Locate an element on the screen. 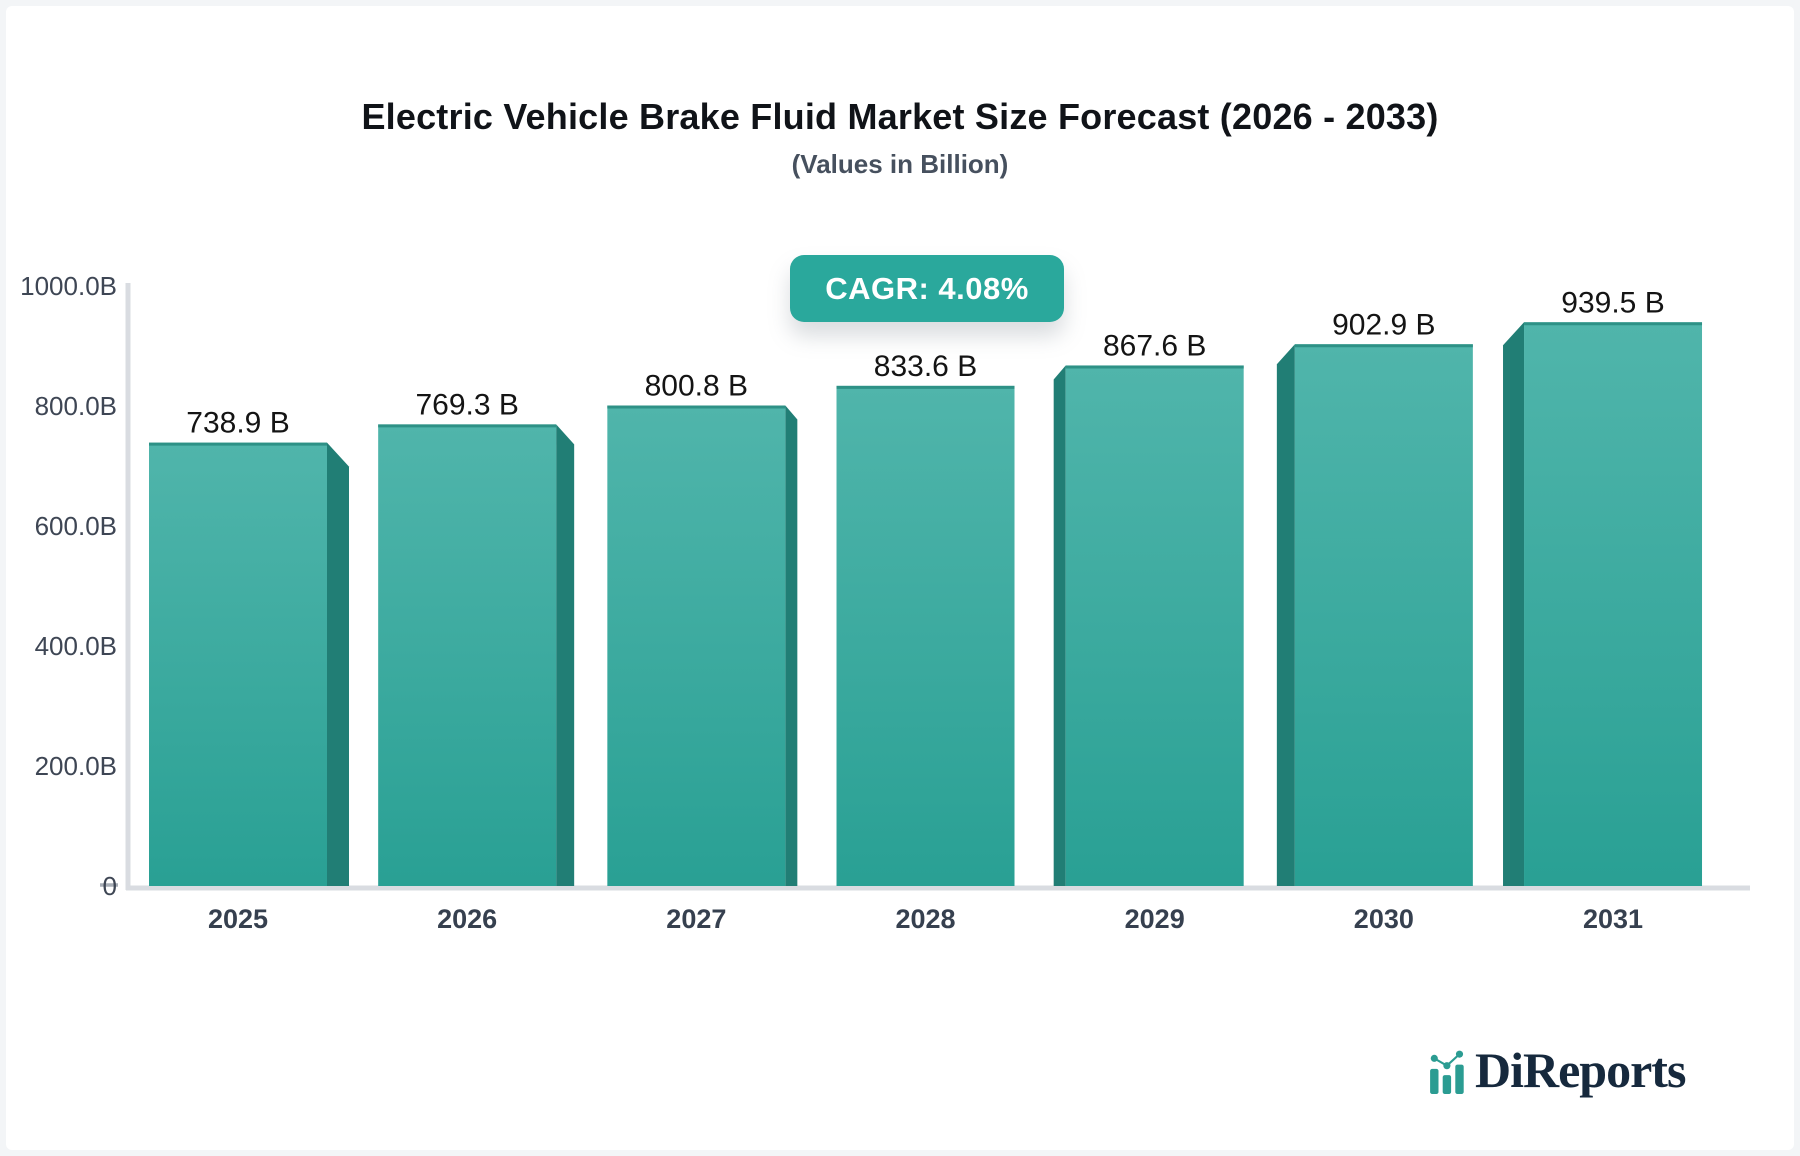  y-tick-label: 600.0B is located at coordinates (76, 526).